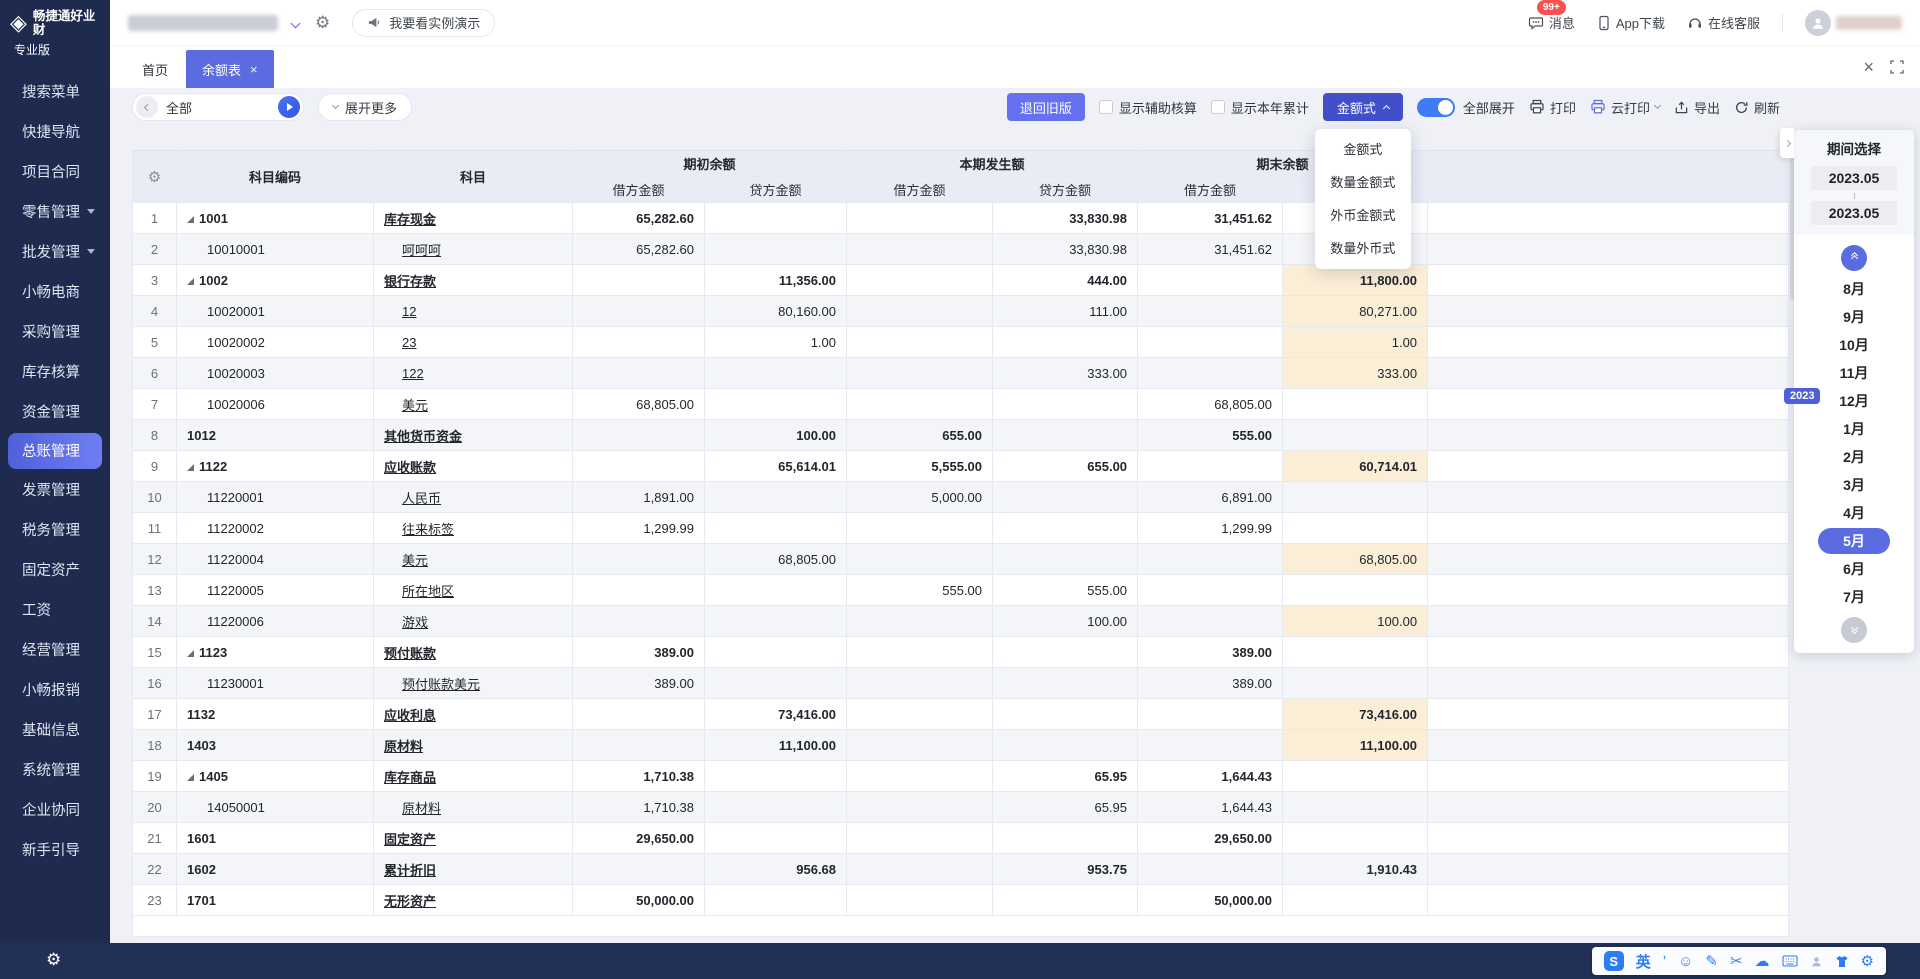 The width and height of the screenshot is (1920, 979). What do you see at coordinates (1711, 961) in the screenshot?
I see `pencil-icon: ✎` at bounding box center [1711, 961].